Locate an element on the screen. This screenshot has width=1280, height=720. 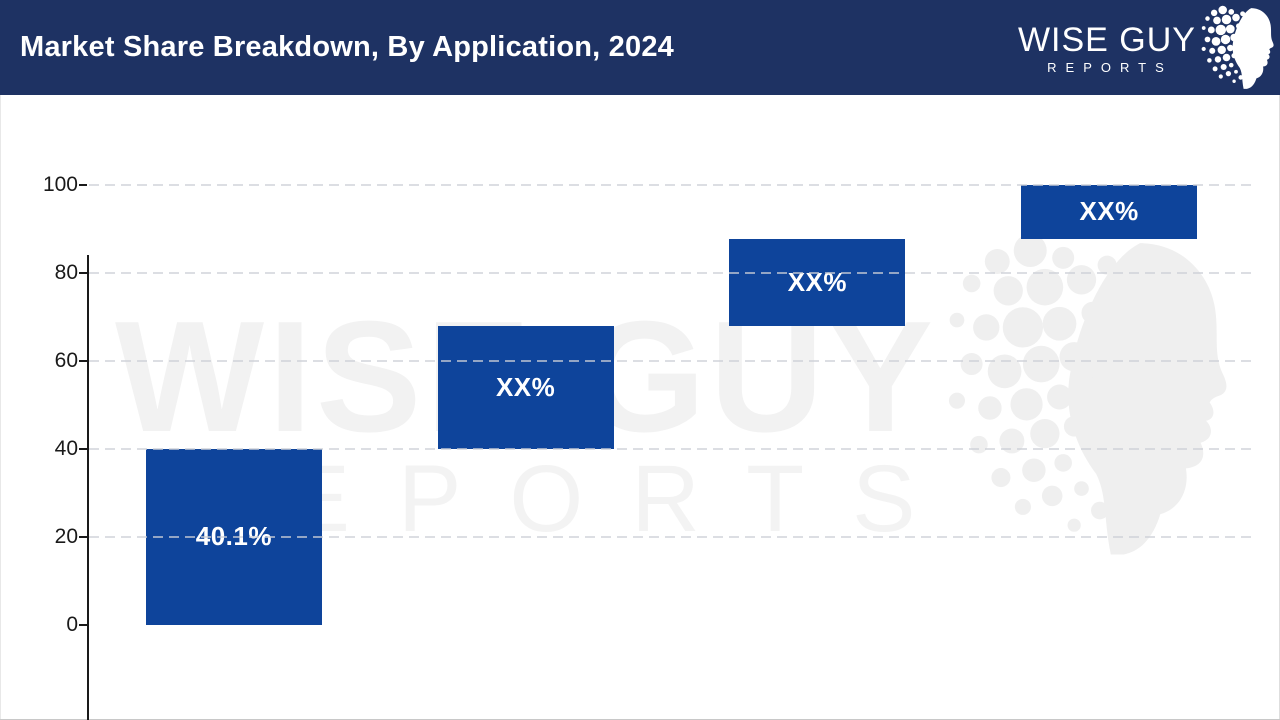
brand-wordmark: WISE GUY REPORTS is located at coordinates (1107, 48).